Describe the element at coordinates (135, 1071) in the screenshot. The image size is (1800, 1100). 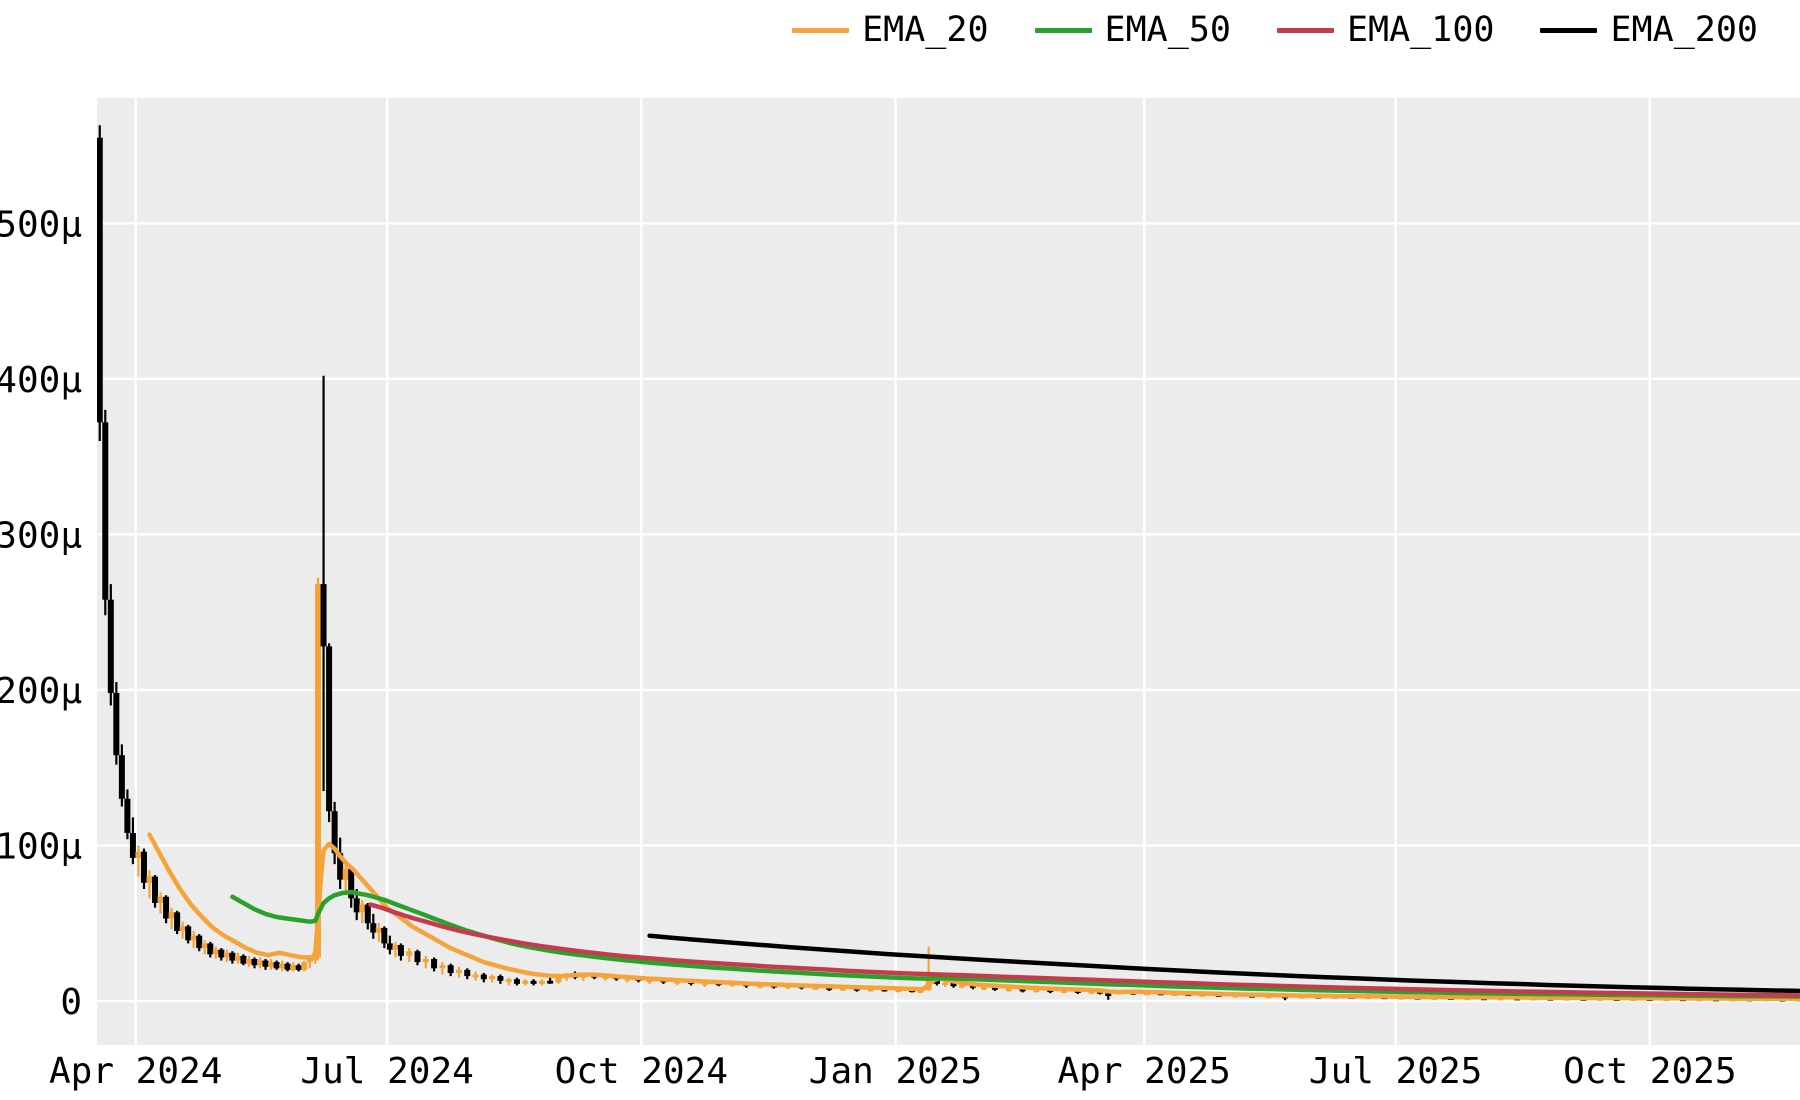
I see `x-tick-label: Apr 2024` at that location.